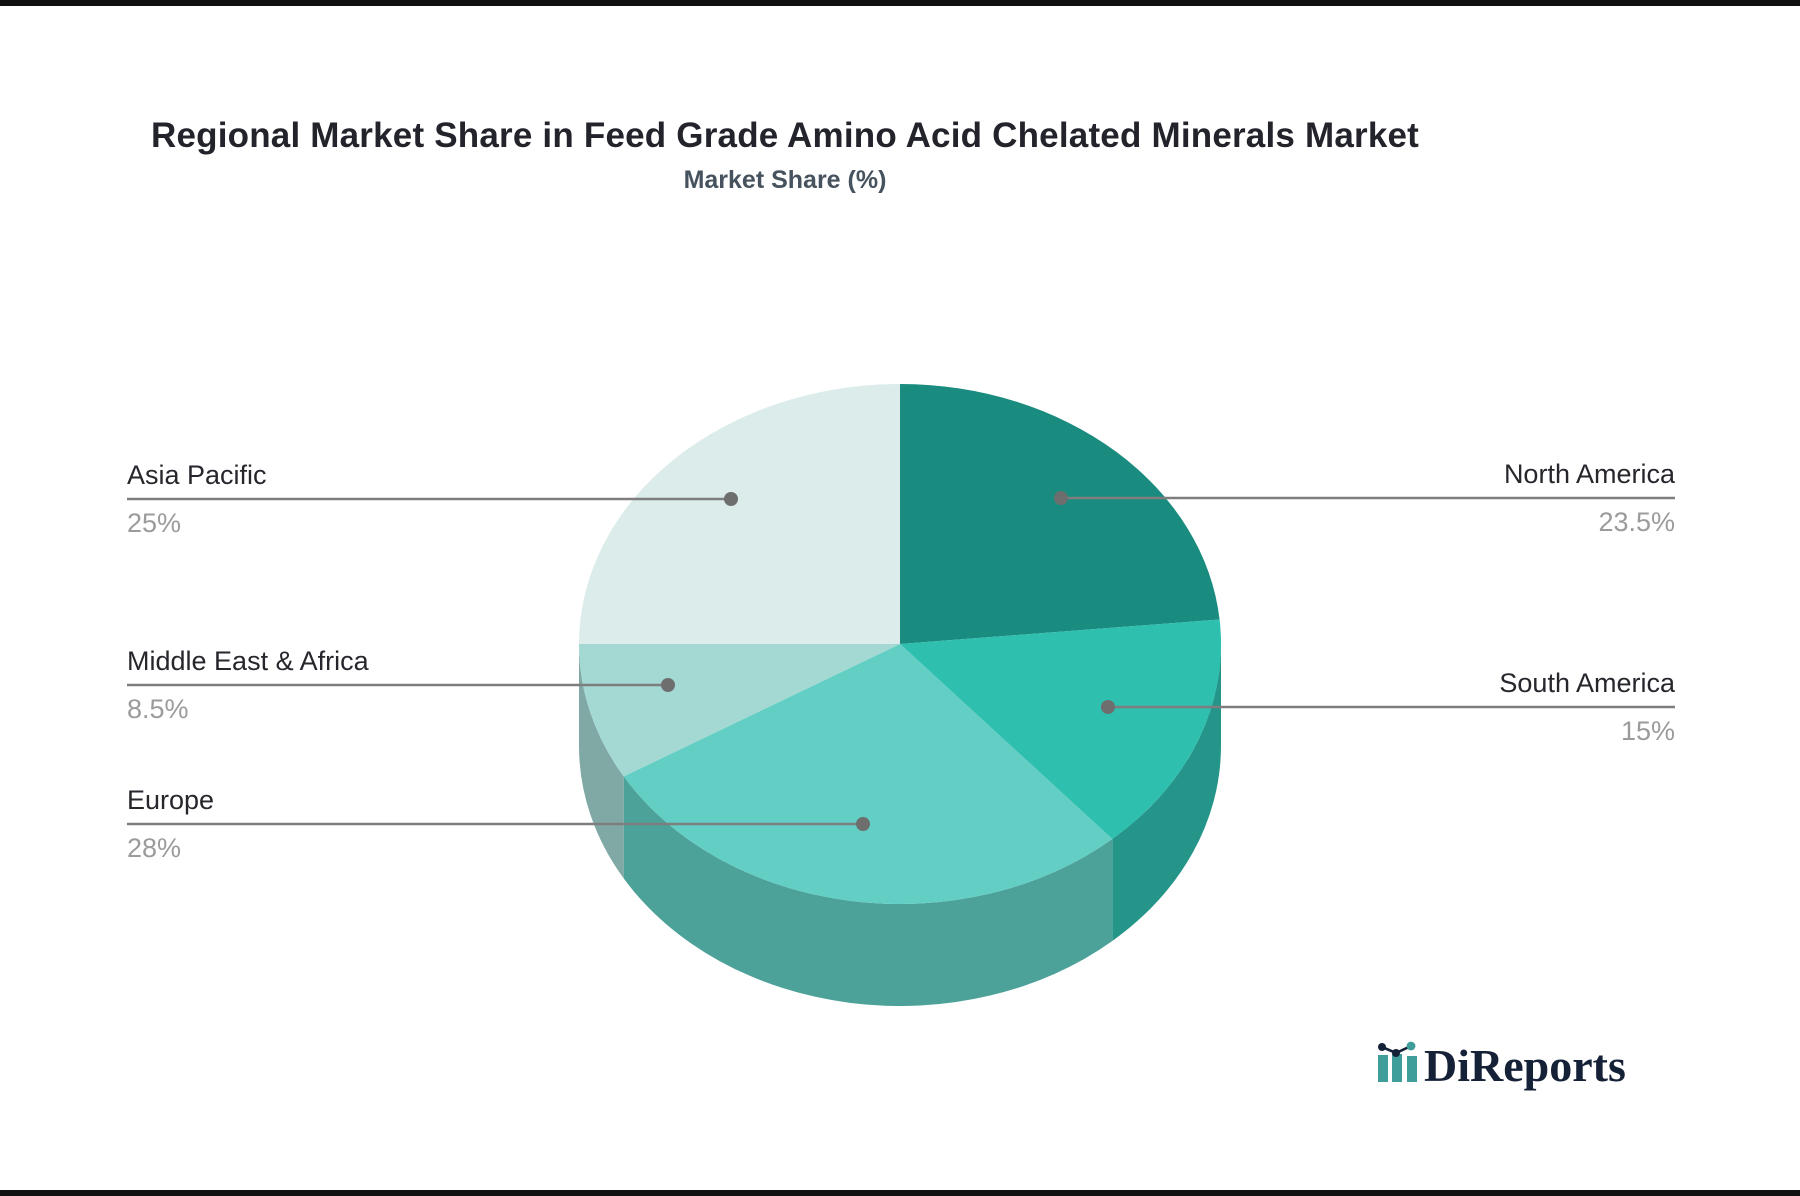  Describe the element at coordinates (668, 685) in the screenshot. I see `leader-dot-middle-east-africa` at that location.